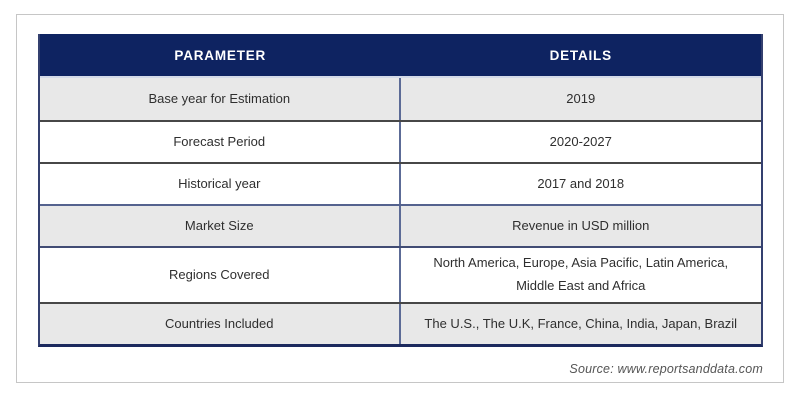 This screenshot has height=400, width=800. I want to click on details-text: 2020-2027, so click(580, 141).